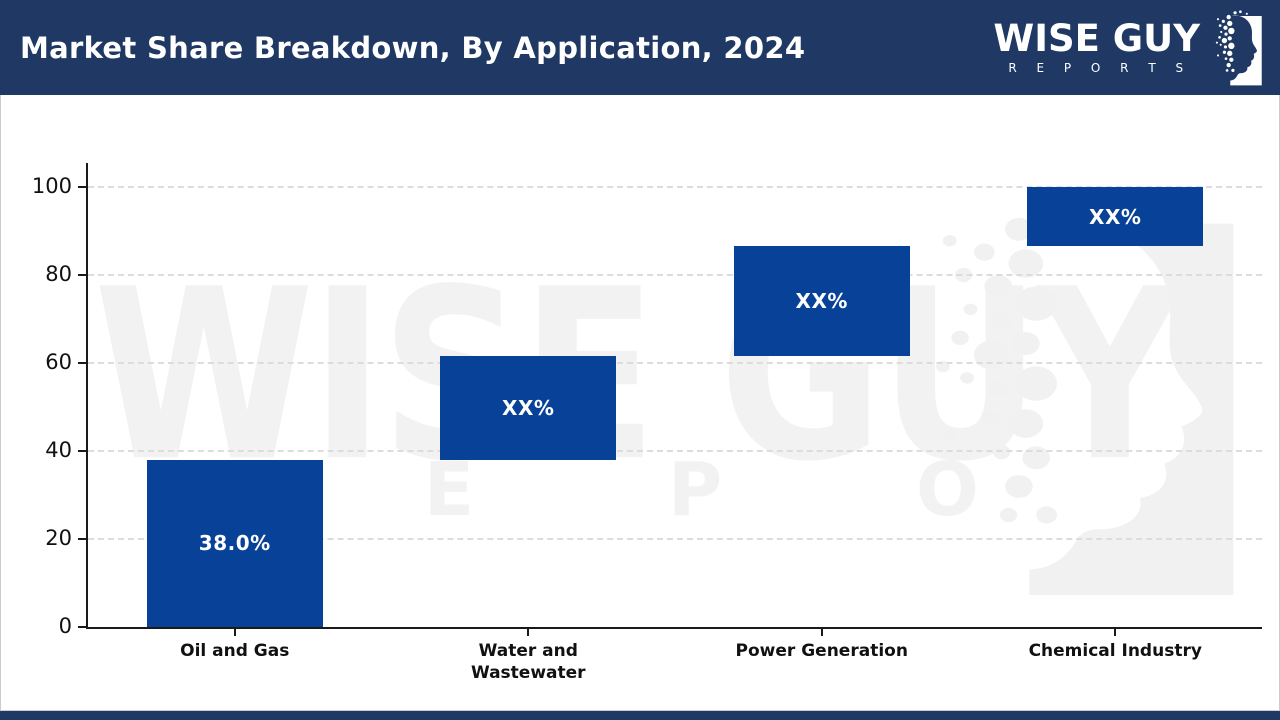  What do you see at coordinates (1238, 47) in the screenshot?
I see `brand-head-icon` at bounding box center [1238, 47].